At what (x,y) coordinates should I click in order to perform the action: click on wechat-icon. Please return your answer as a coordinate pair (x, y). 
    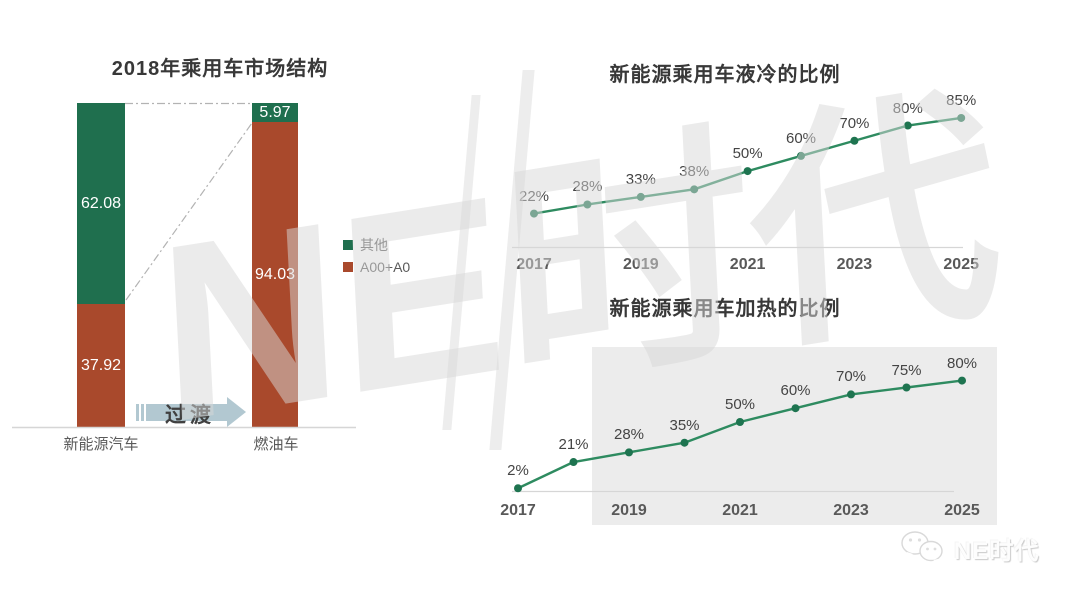
    Looking at the image, I should click on (922, 548).